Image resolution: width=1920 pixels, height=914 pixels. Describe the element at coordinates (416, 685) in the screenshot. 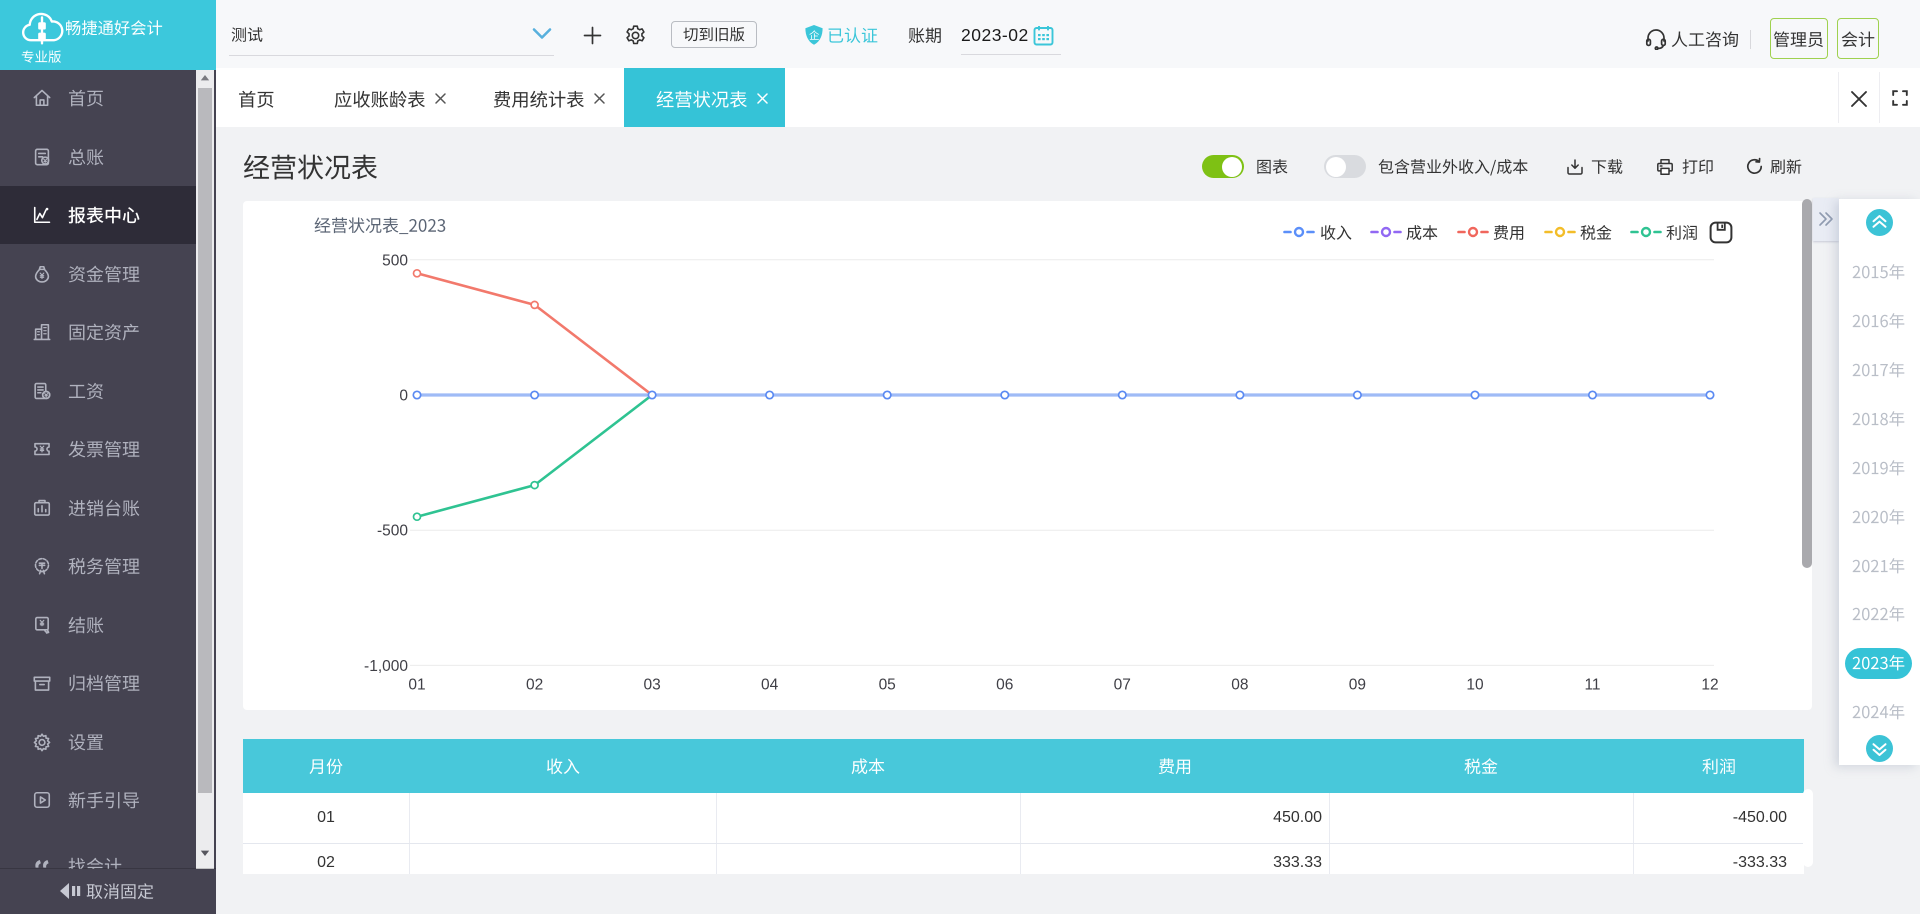

I see `svg-text: 01` at that location.